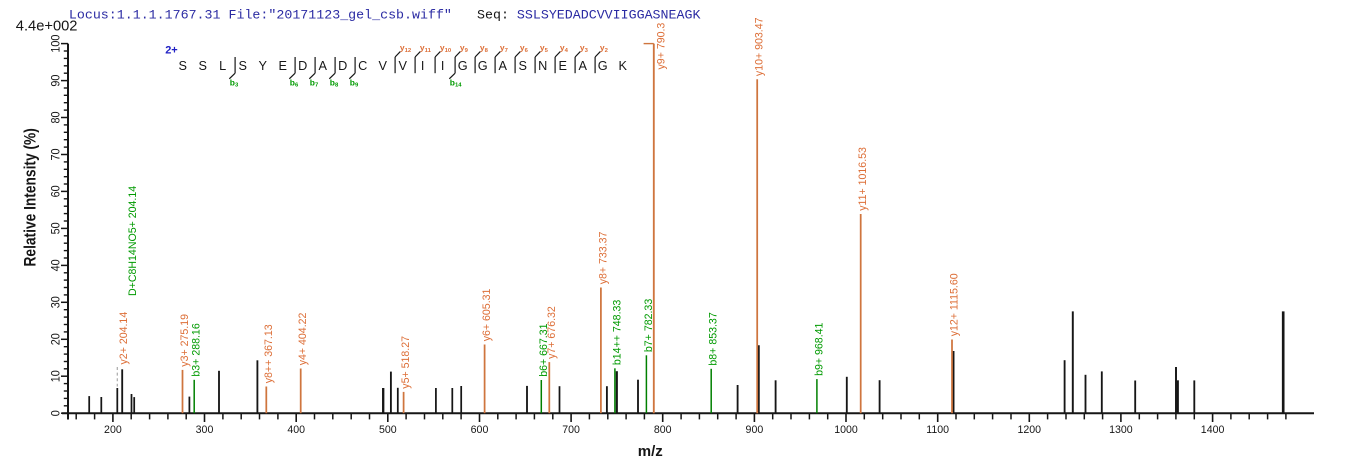  I want to click on svg-text: 20, so click(56, 339).